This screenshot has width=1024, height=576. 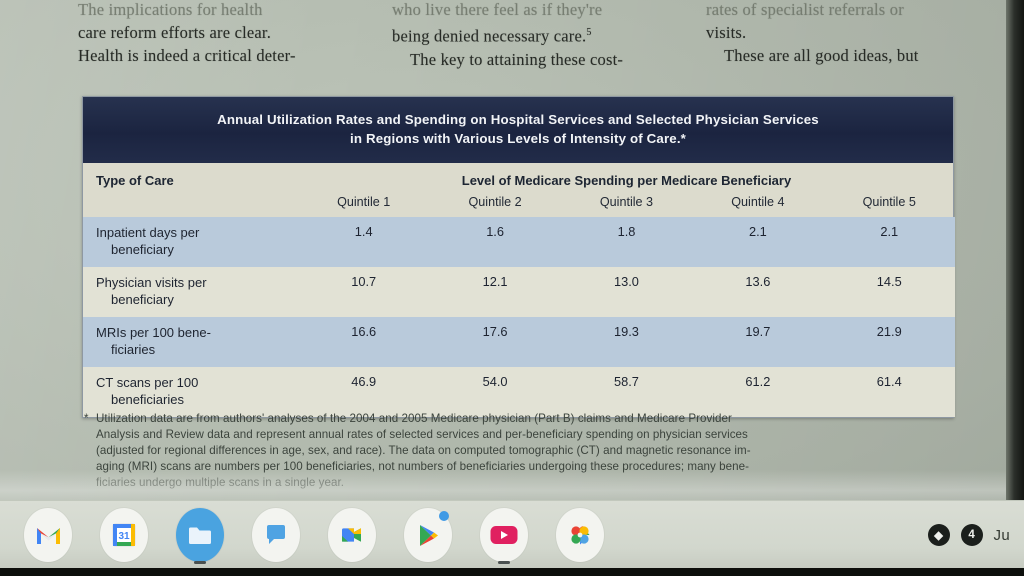 I want to click on tray-notification-count-badge: 4, so click(x=971, y=535).